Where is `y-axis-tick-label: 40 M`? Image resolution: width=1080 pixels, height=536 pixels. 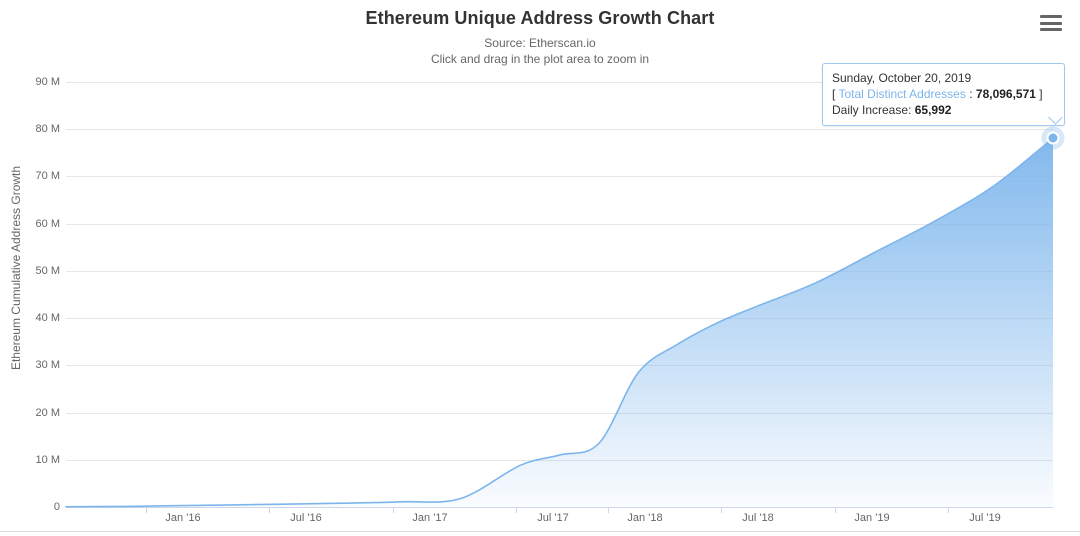 y-axis-tick-label: 40 M is located at coordinates (47, 318).